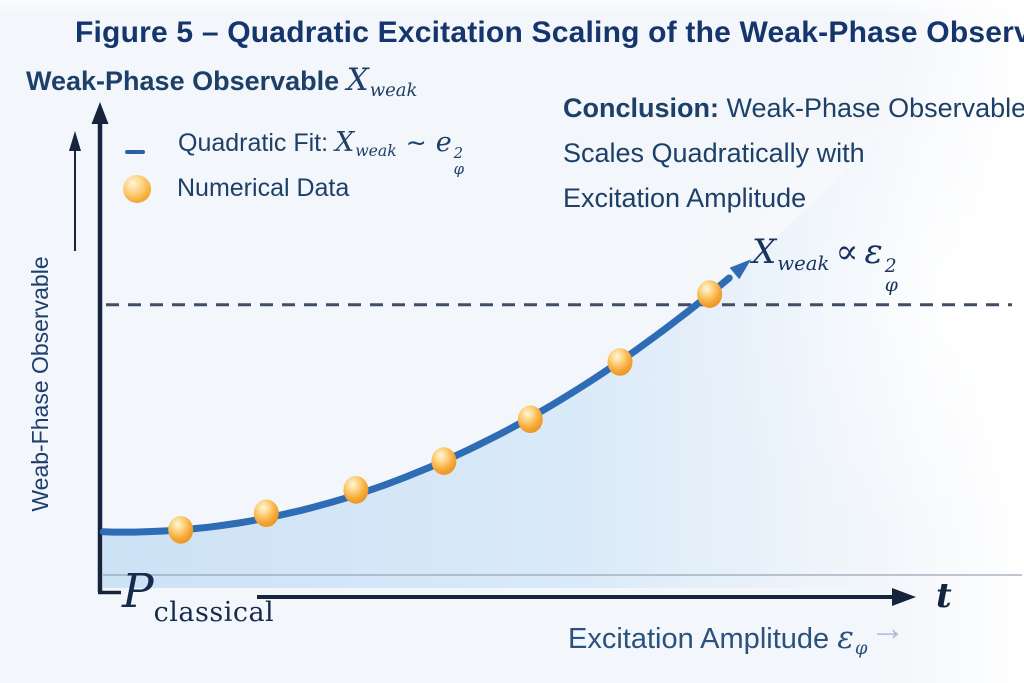 The width and height of the screenshot is (1024, 683). What do you see at coordinates (904, 597) in the screenshot?
I see `x-axis-arrowhead-icon` at bounding box center [904, 597].